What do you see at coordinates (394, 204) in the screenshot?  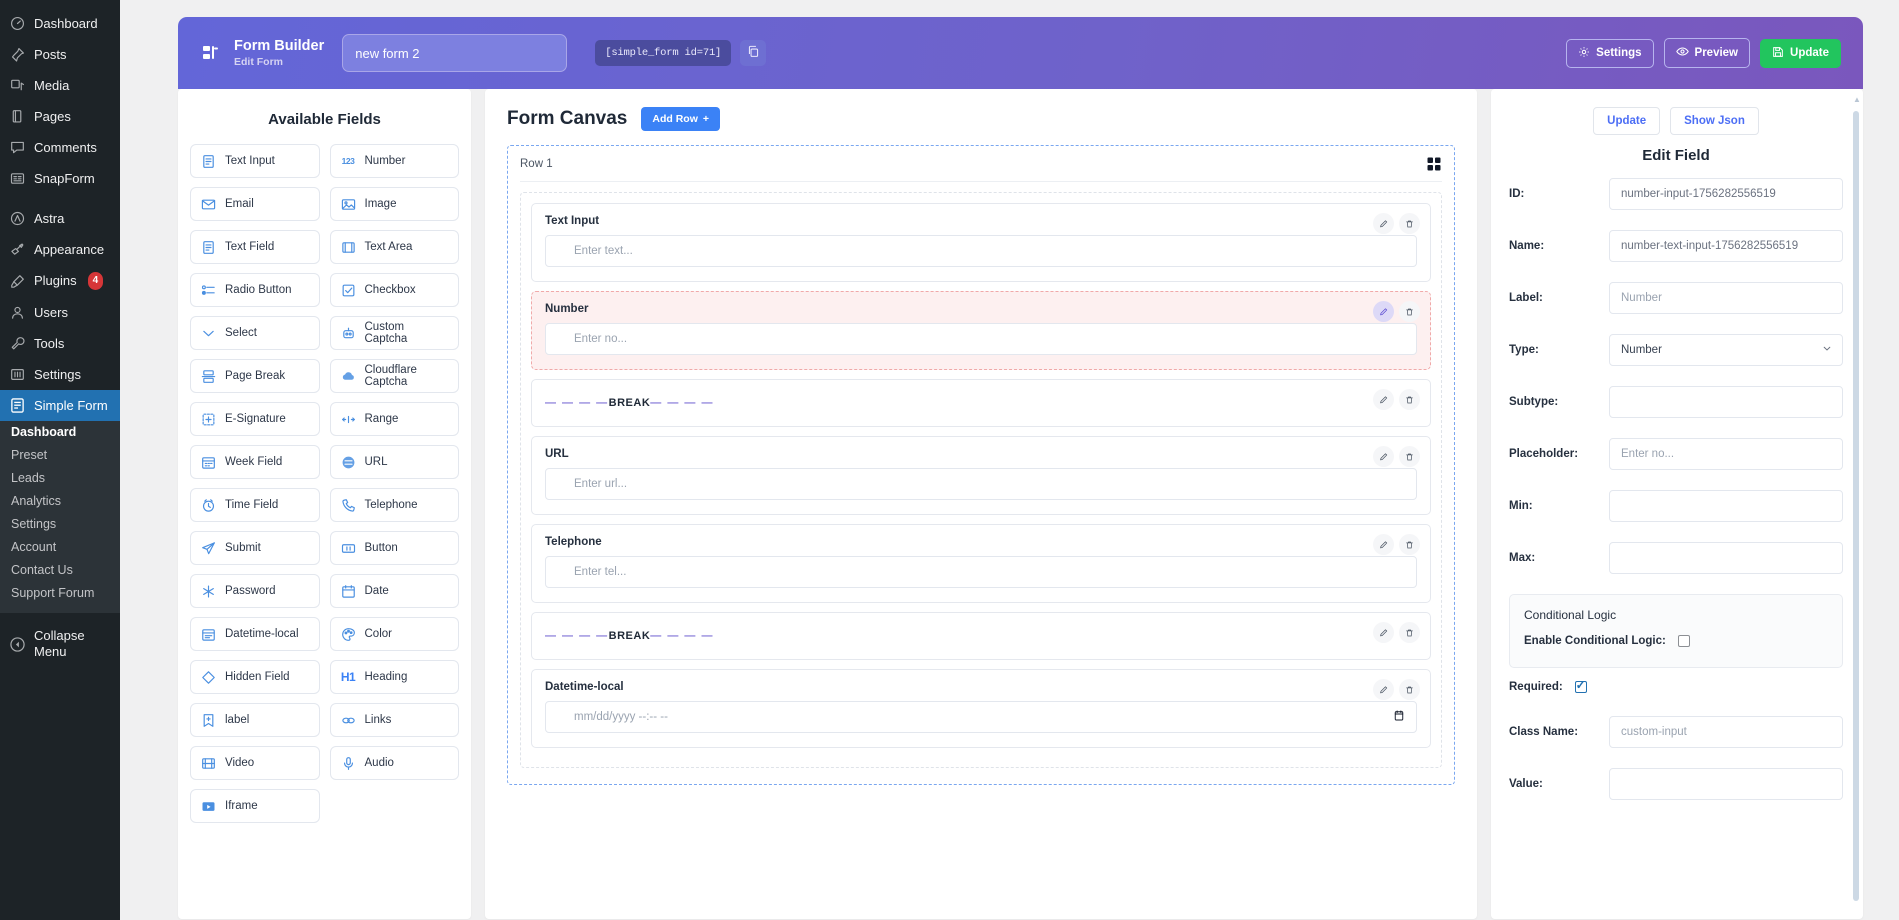 I see `field-chip-image: Image` at bounding box center [394, 204].